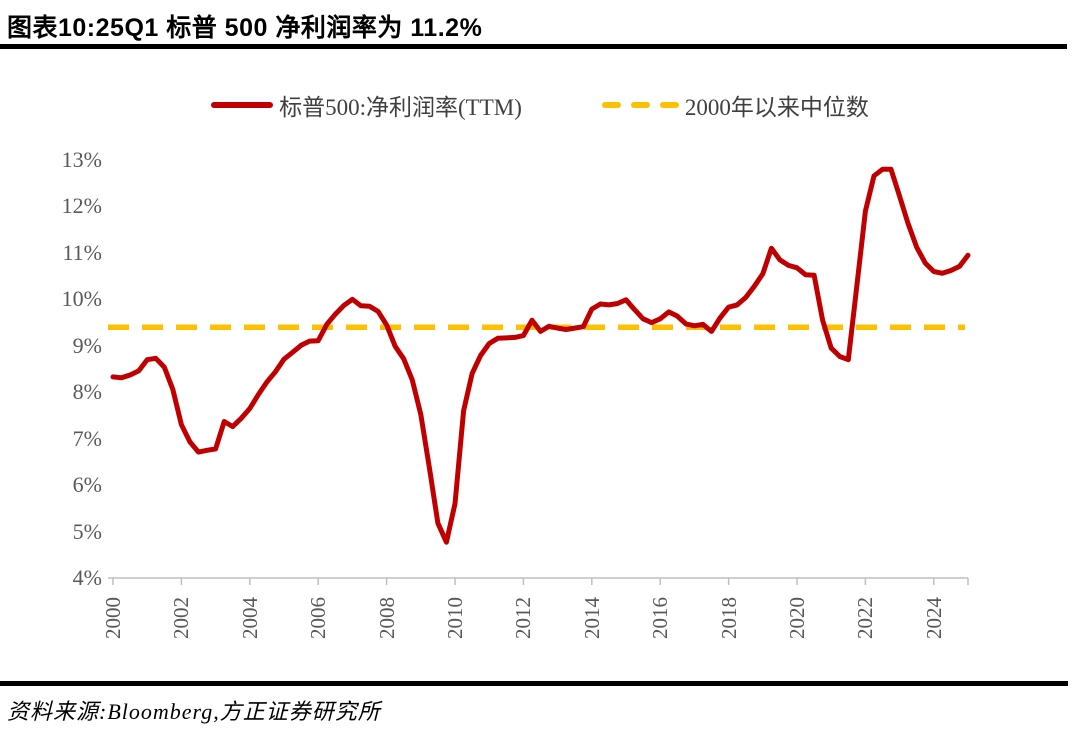  Describe the element at coordinates (455, 618) in the screenshot. I see `x-tick-label-2010: 2010` at that location.